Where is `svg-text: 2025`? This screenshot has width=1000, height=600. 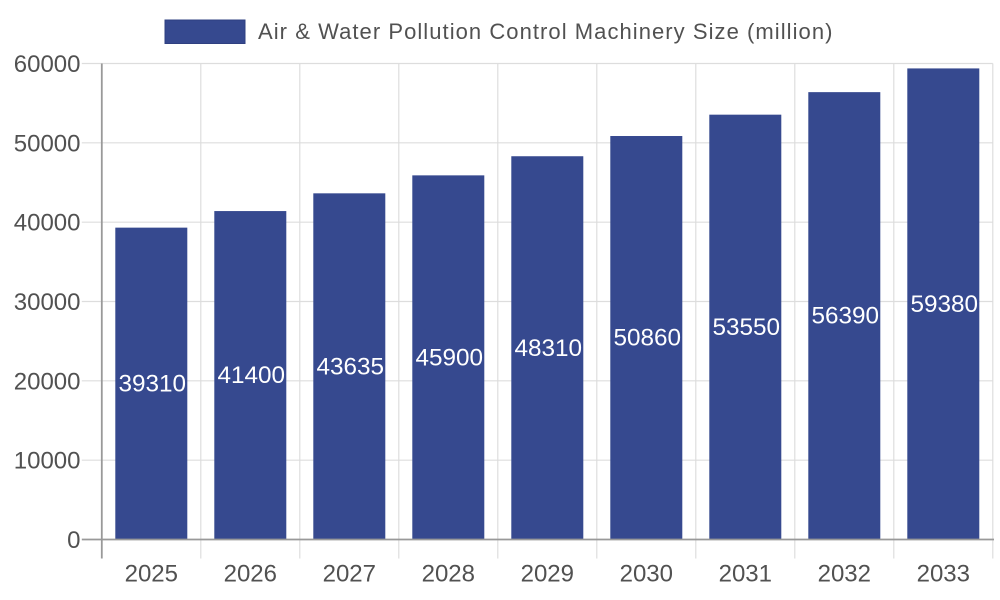
svg-text: 2025 is located at coordinates (151, 573).